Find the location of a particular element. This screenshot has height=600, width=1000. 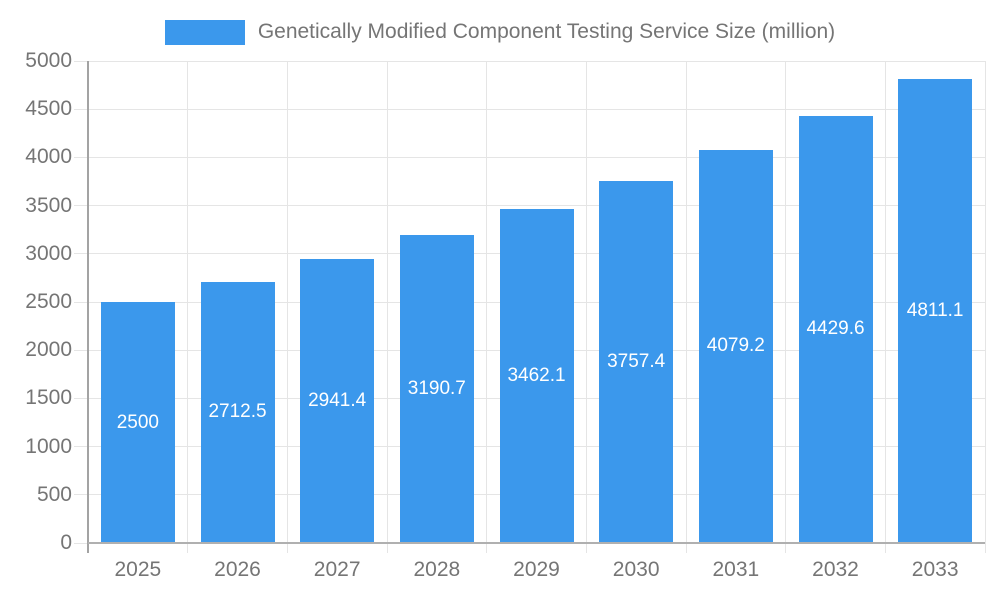

bar-2027: 2941.4 is located at coordinates (337, 401).